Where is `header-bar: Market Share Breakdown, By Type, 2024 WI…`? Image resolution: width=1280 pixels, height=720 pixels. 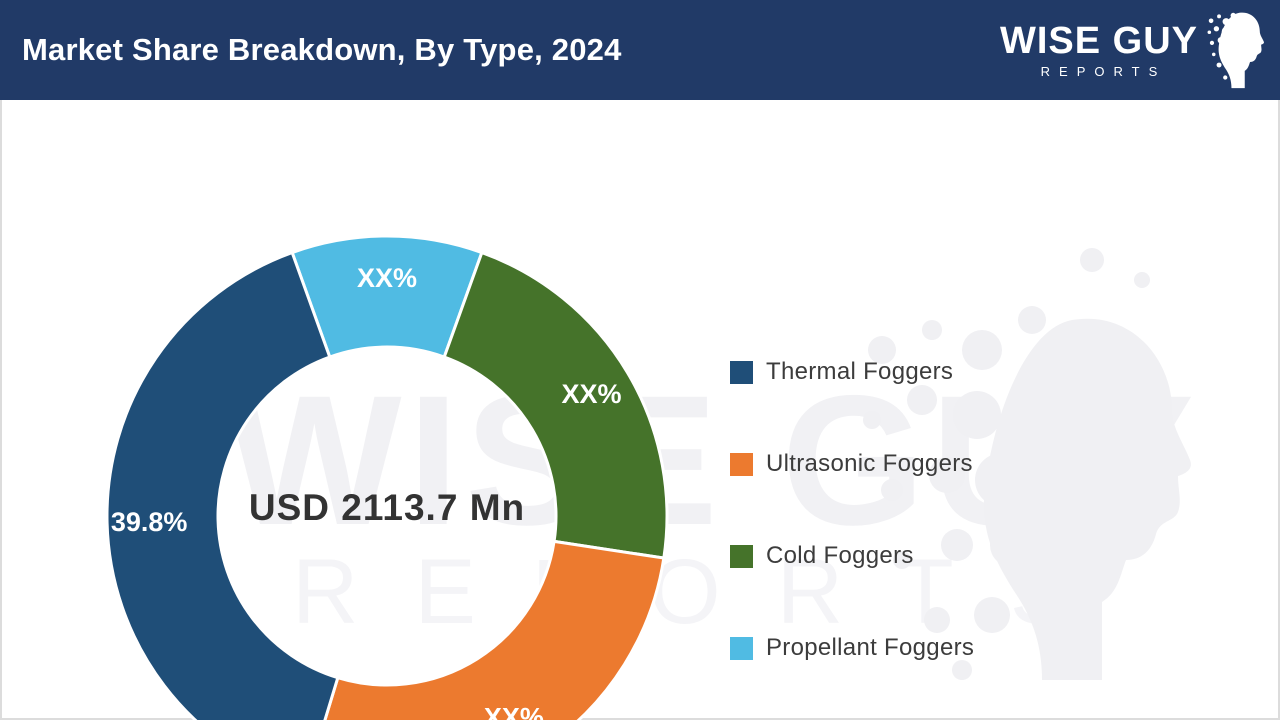
header-bar: Market Share Breakdown, By Type, 2024 WI… is located at coordinates (640, 50).